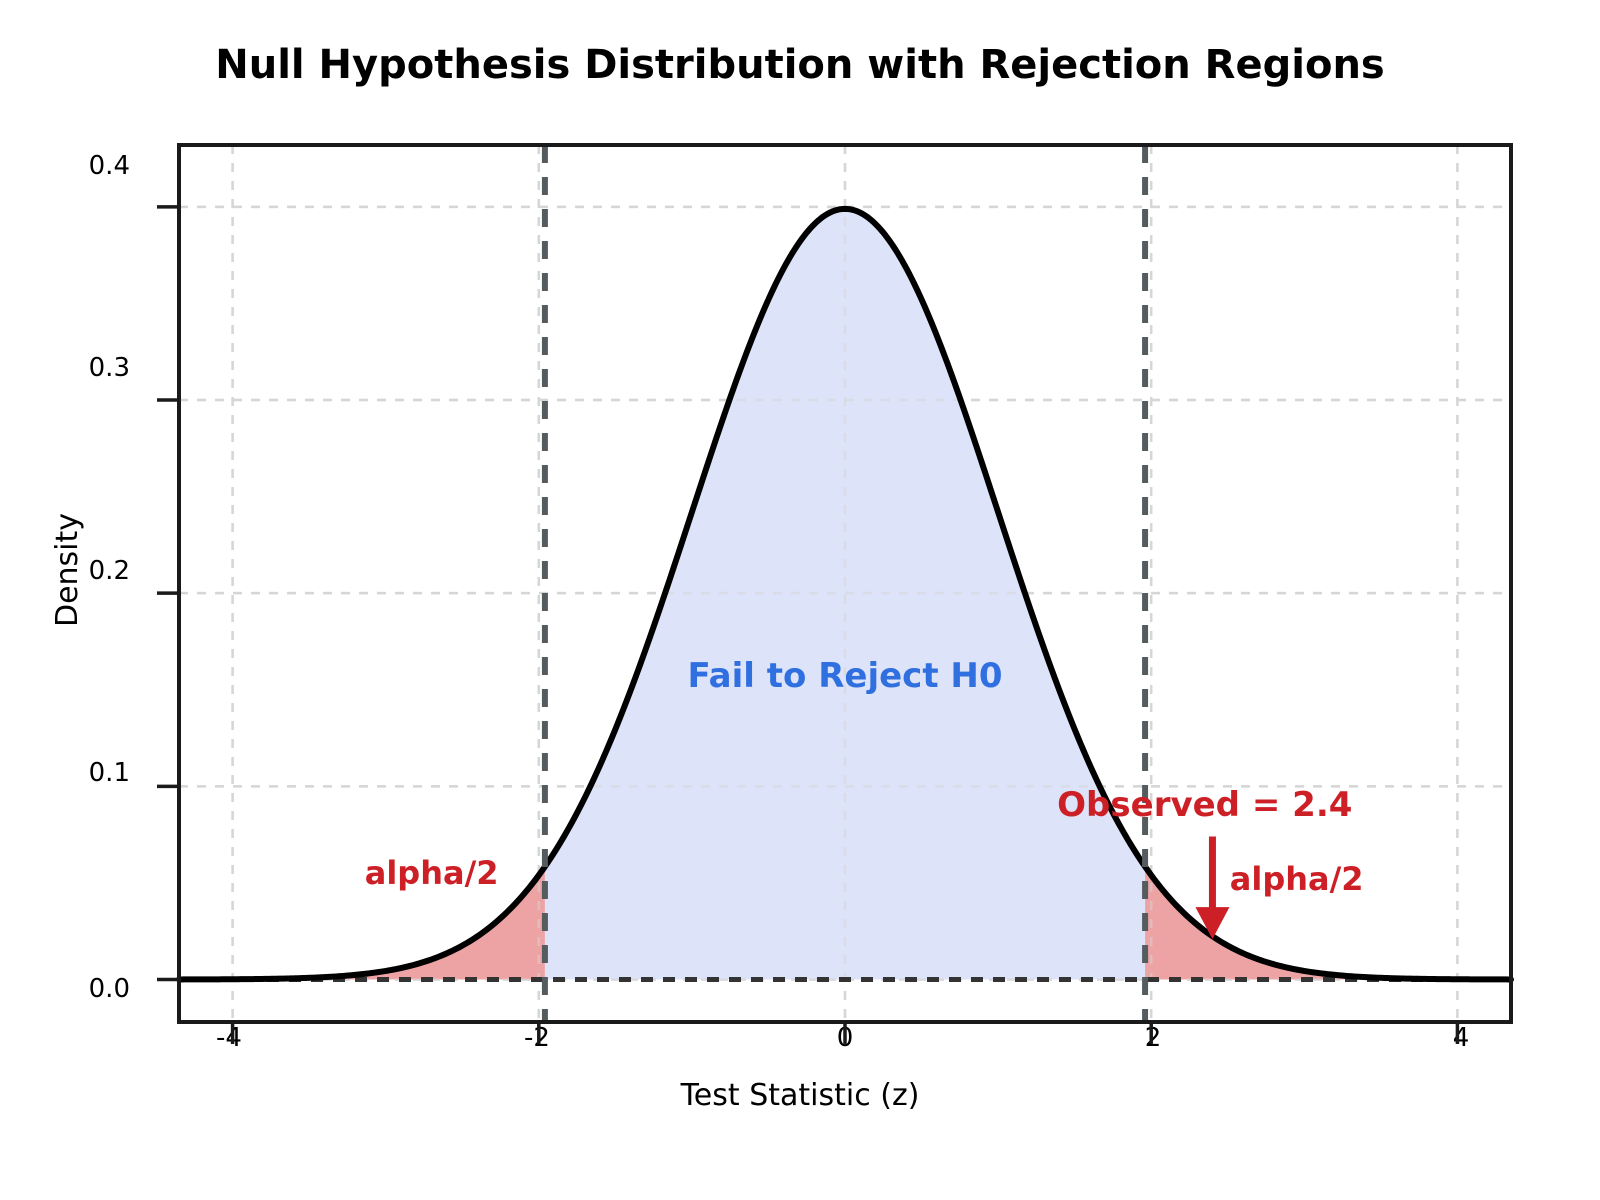 The image size is (1600, 1200). What do you see at coordinates (845, 675) in the screenshot?
I see `annotation-fail-to-reject: Fail to Reject H0` at bounding box center [845, 675].